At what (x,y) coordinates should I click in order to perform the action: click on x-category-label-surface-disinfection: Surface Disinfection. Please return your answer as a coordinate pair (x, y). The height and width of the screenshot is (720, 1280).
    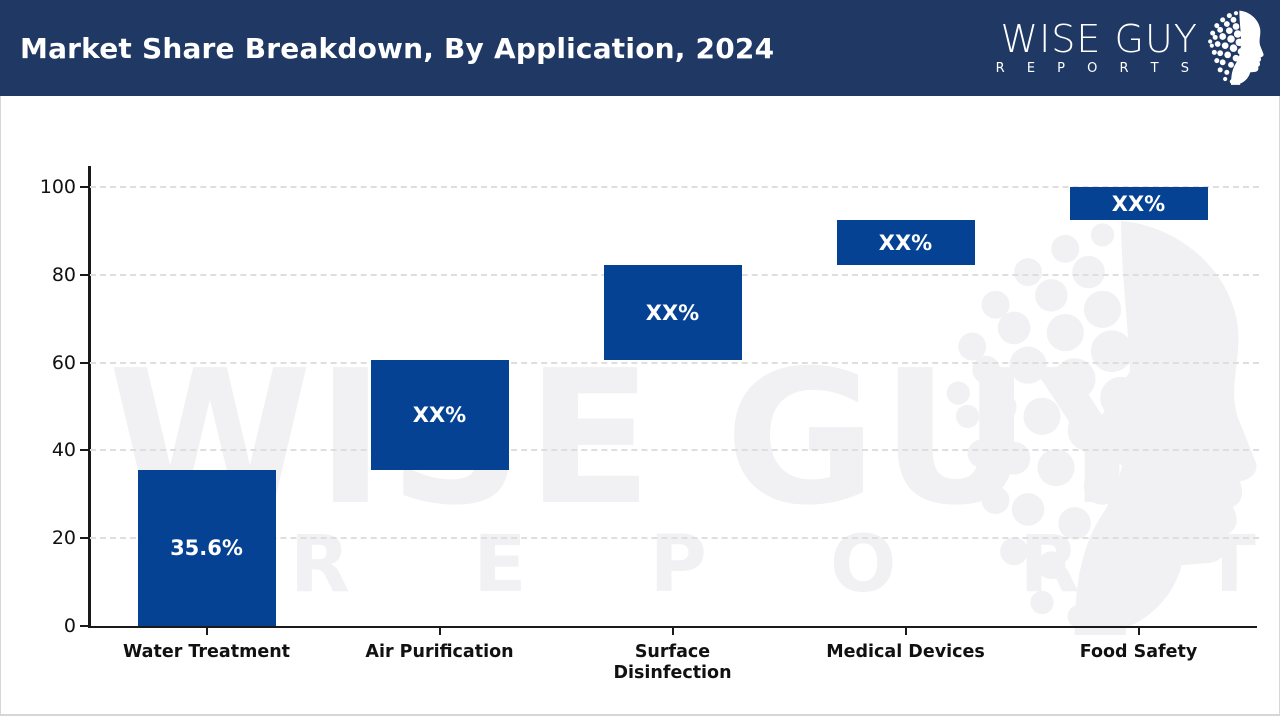
    Looking at the image, I should click on (672, 663).